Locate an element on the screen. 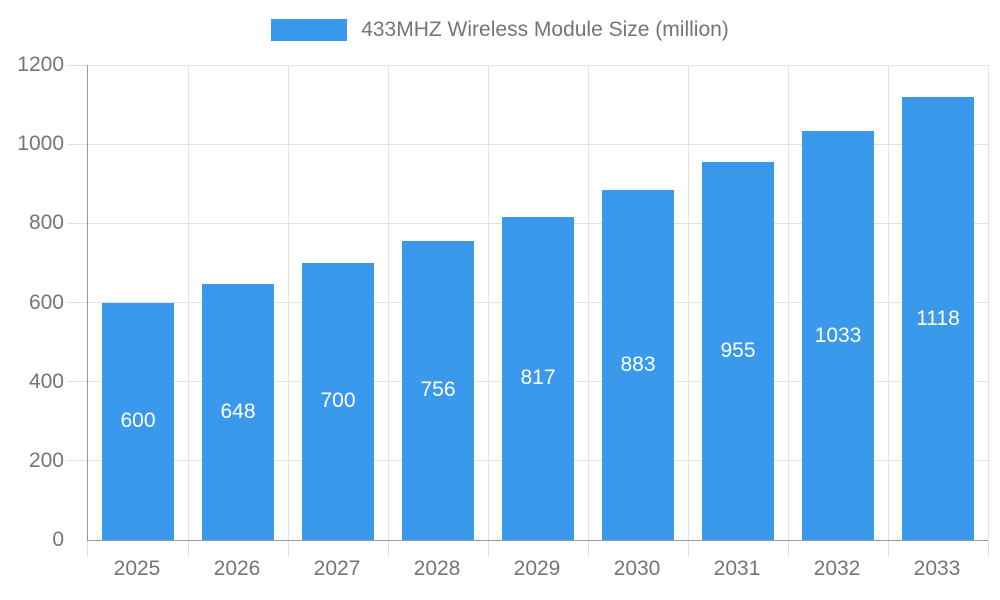  bar-value-label: 955 is located at coordinates (738, 350).